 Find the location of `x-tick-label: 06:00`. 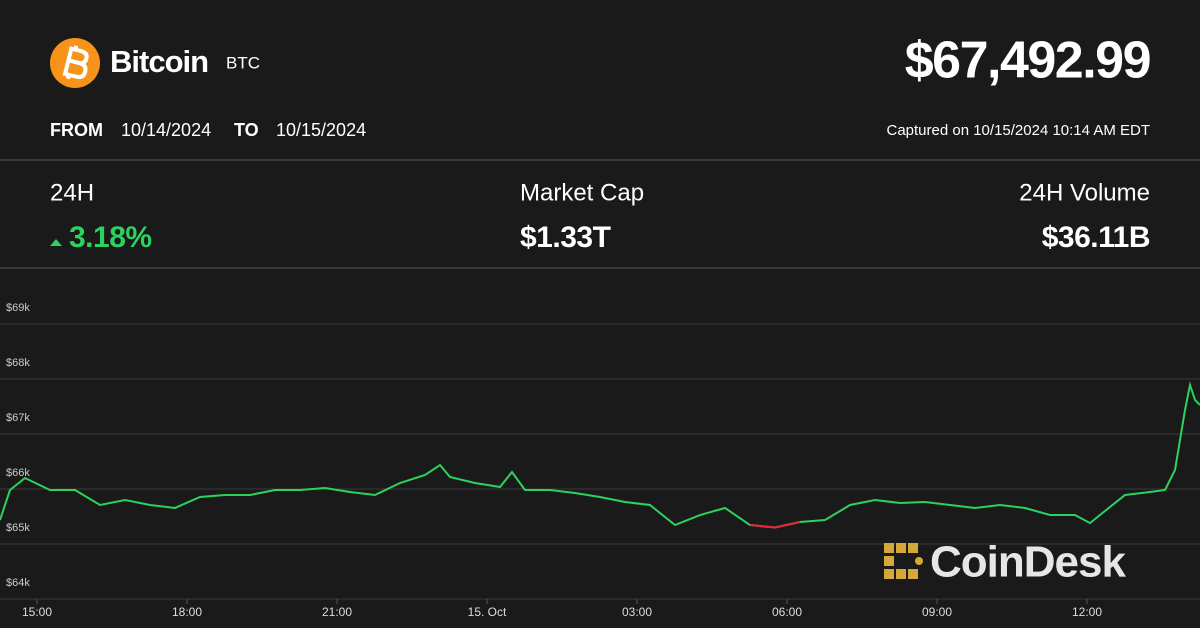

x-tick-label: 06:00 is located at coordinates (787, 612).